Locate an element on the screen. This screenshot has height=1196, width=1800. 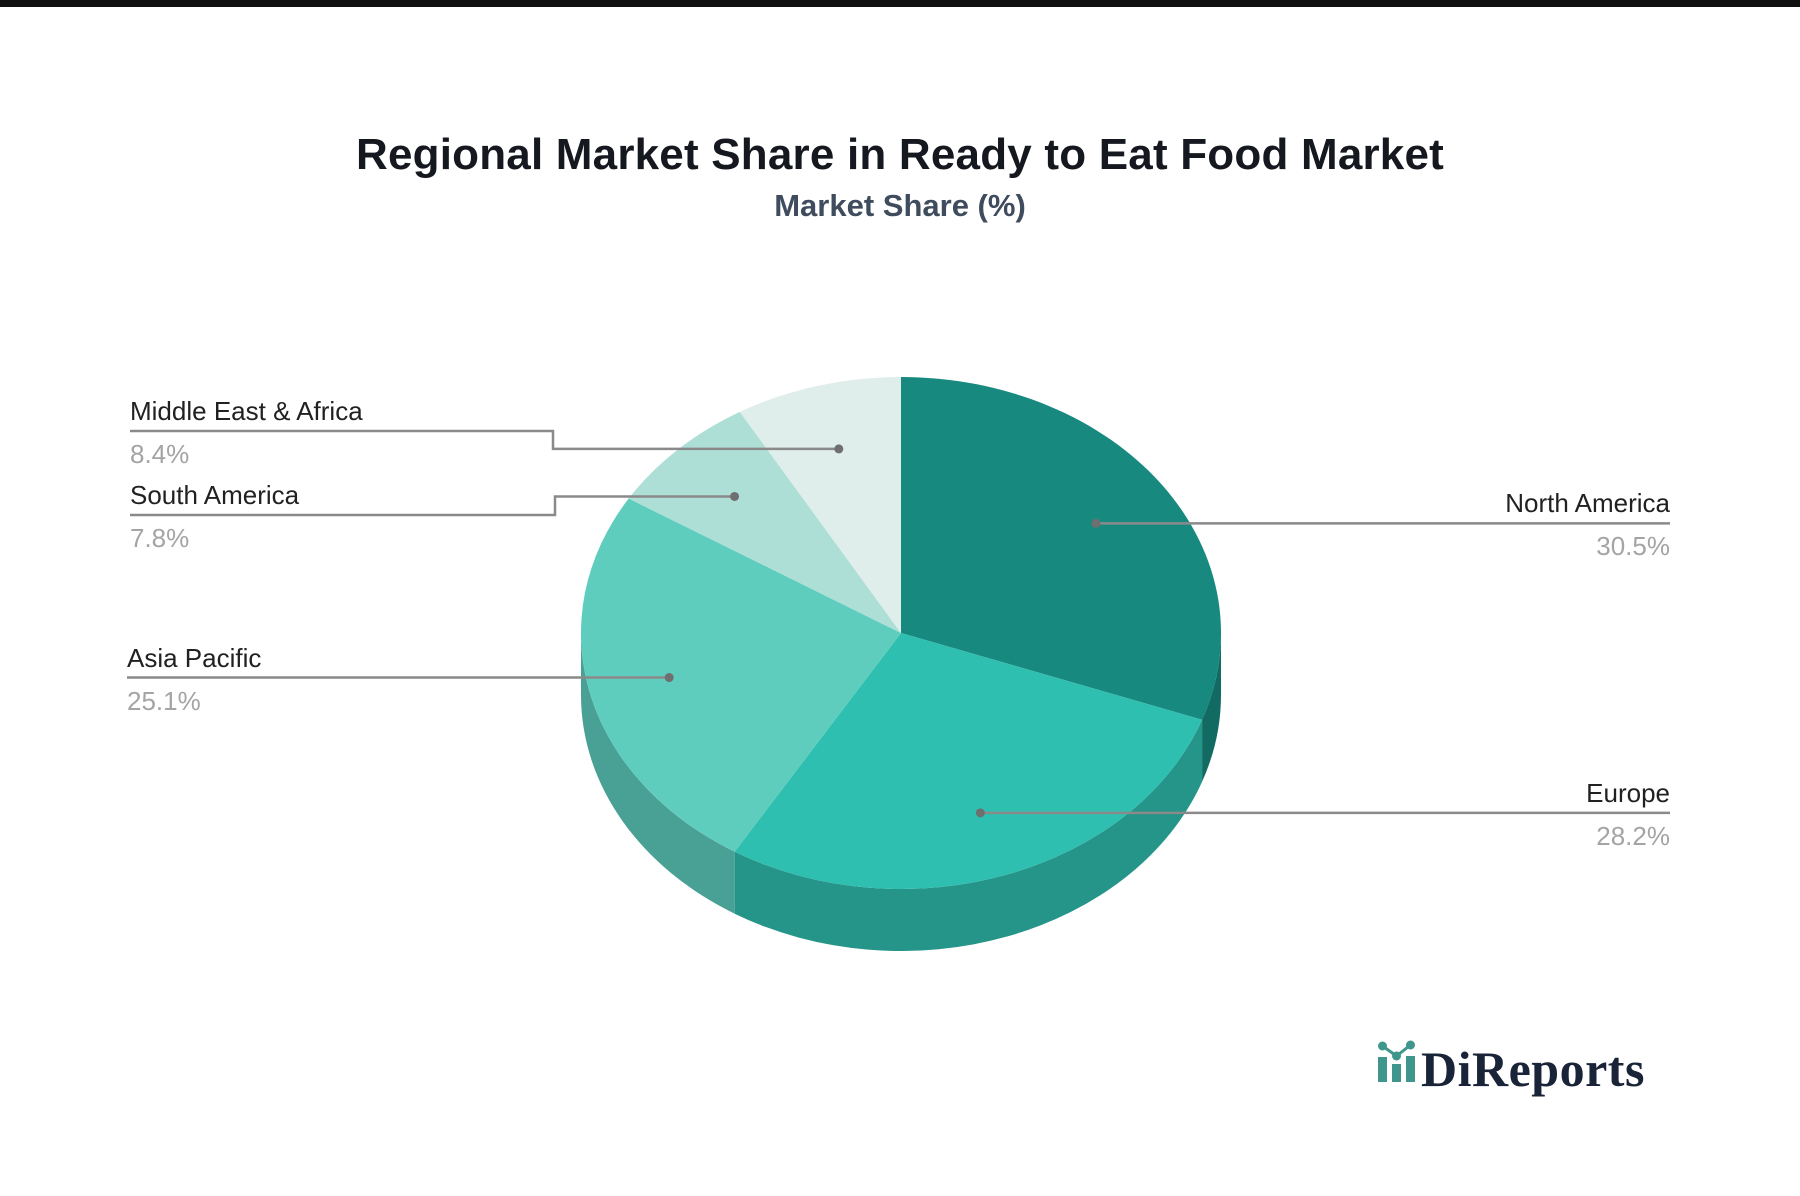
label-middle-east-africa: Middle East & Africa 8.4% is located at coordinates (246, 433).